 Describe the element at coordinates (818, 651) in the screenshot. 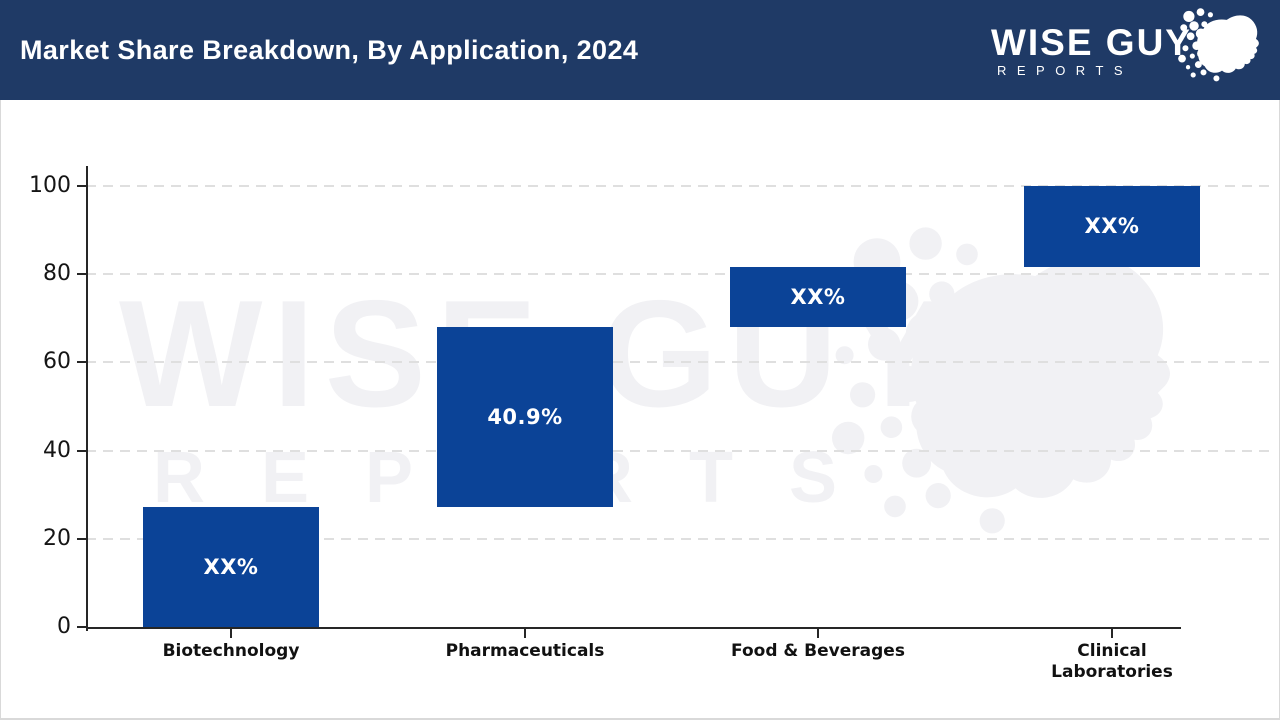

I see `category-label: Food & Beverages` at that location.